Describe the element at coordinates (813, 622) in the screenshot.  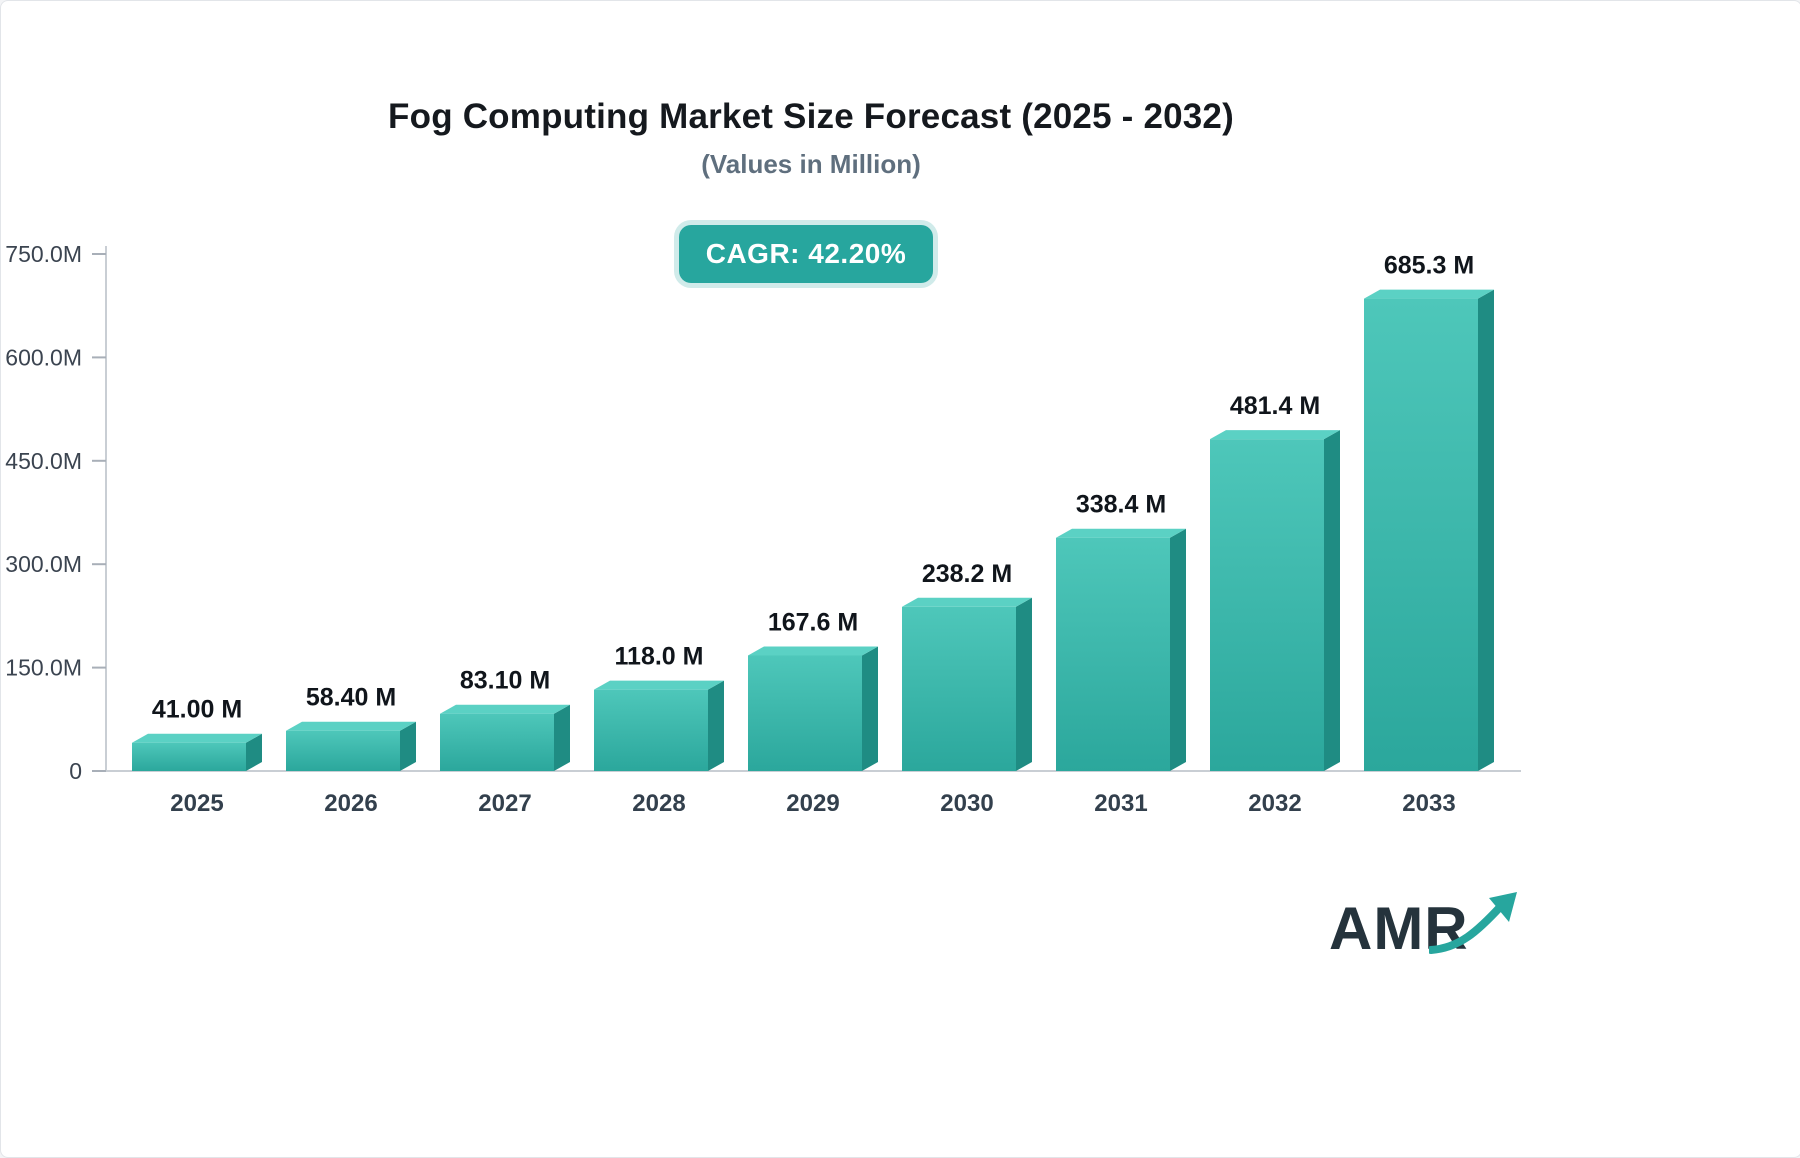
I see `bar-value-label: 167.6 M` at that location.